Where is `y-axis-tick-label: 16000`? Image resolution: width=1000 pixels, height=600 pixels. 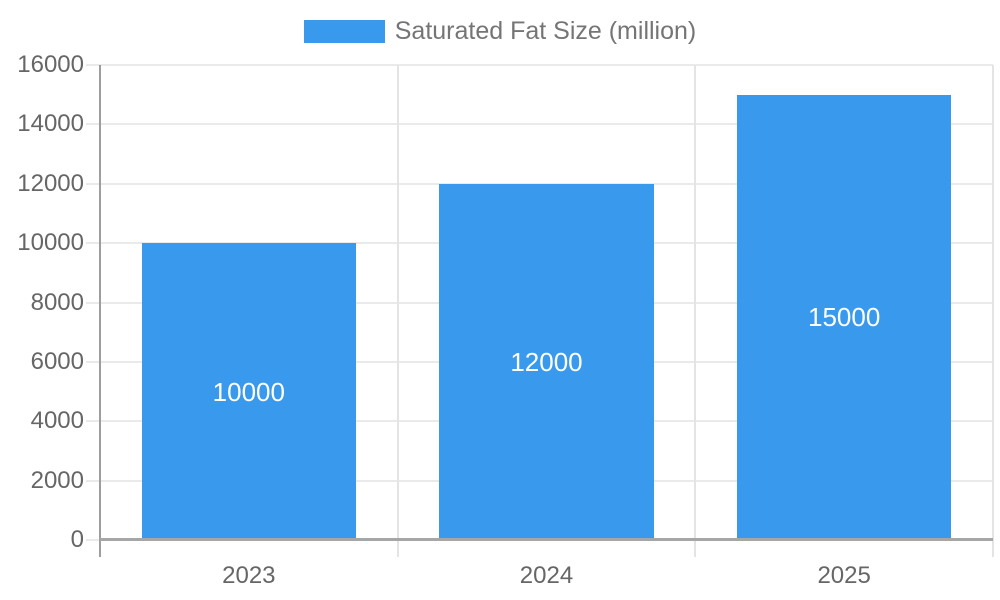
y-axis-tick-label: 16000 is located at coordinates (50, 64).